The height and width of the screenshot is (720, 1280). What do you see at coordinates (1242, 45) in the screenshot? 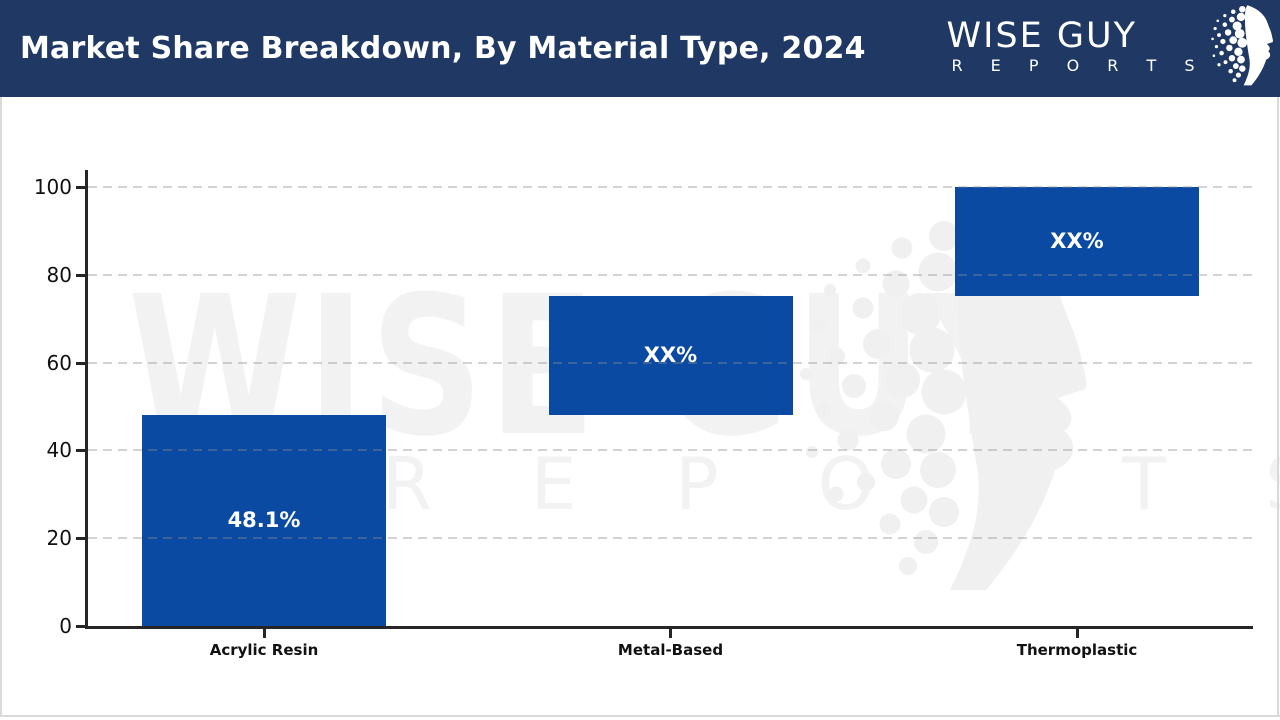
I see `logo-dotted-head-icon` at bounding box center [1242, 45].